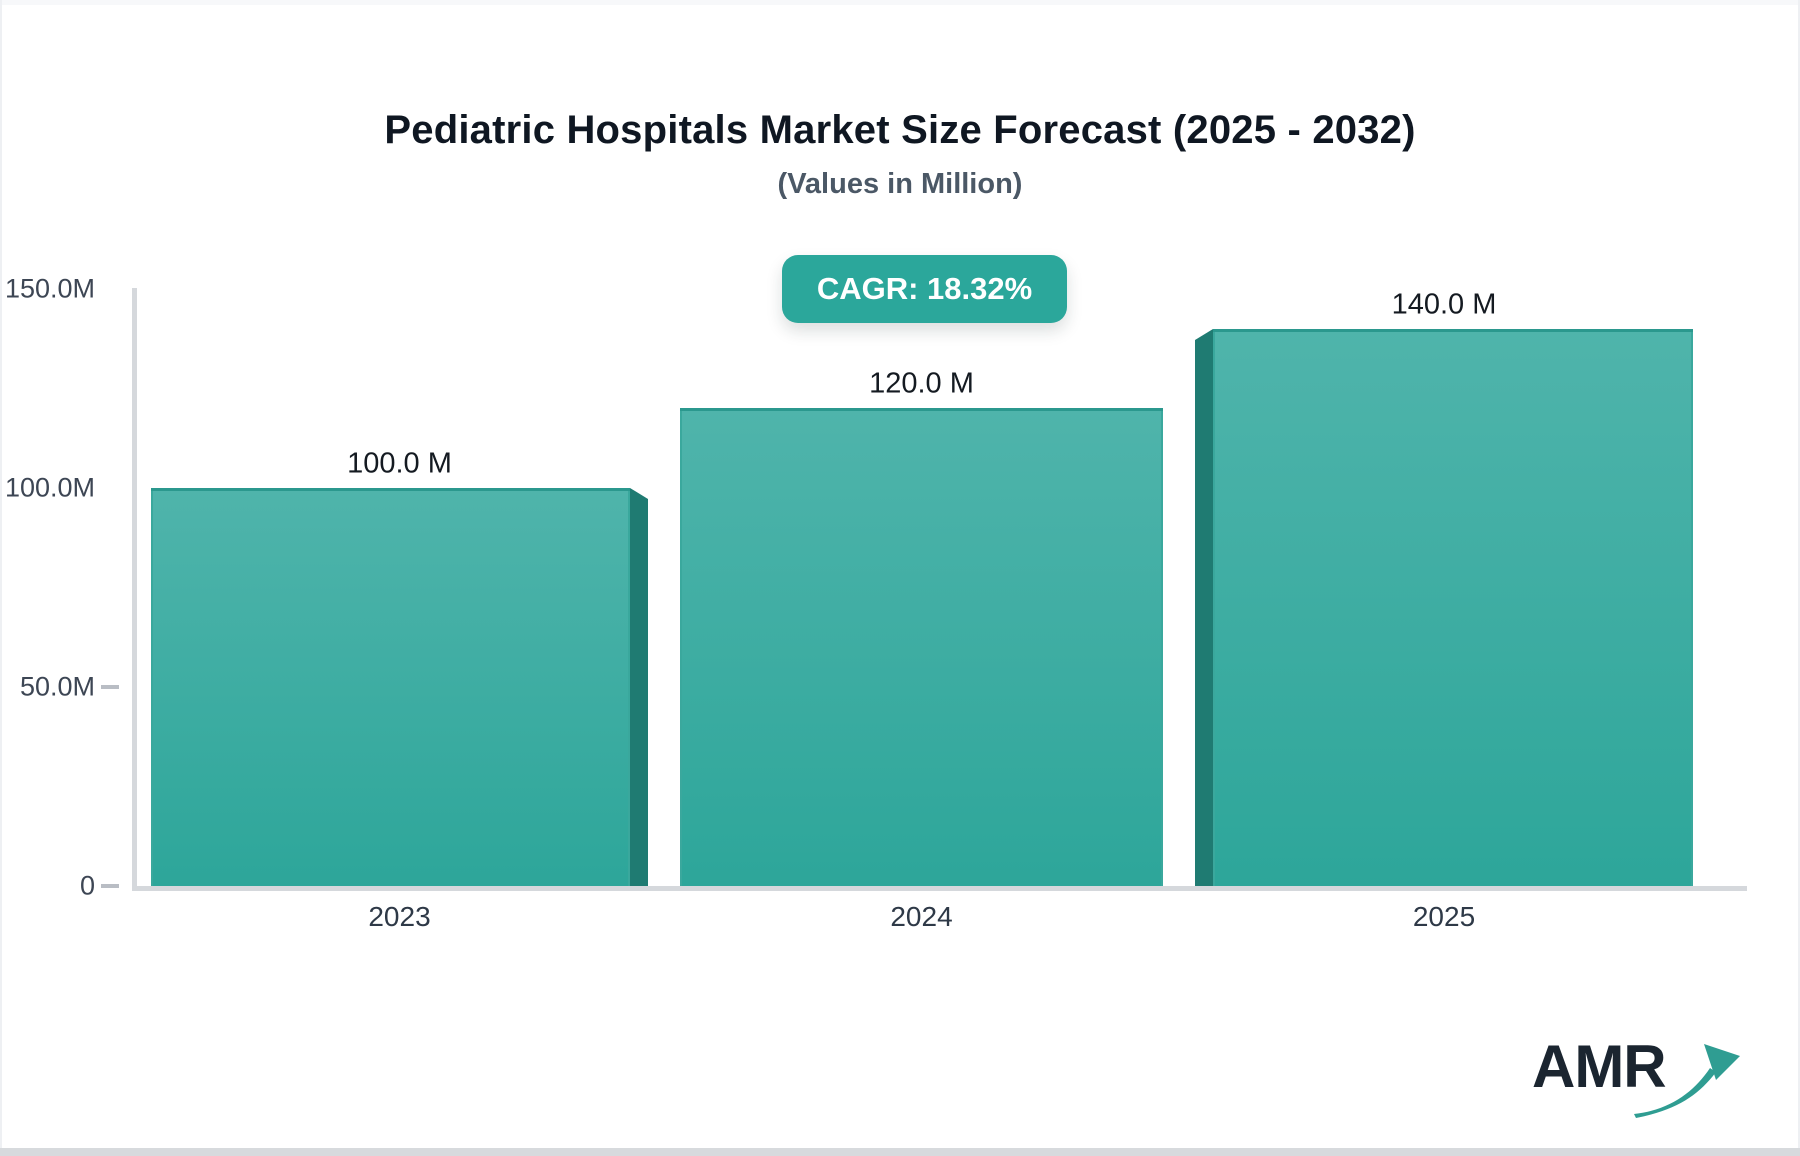  What do you see at coordinates (49, 288) in the screenshot?
I see `y-axis-label-150.0M: 150.0M` at bounding box center [49, 288].